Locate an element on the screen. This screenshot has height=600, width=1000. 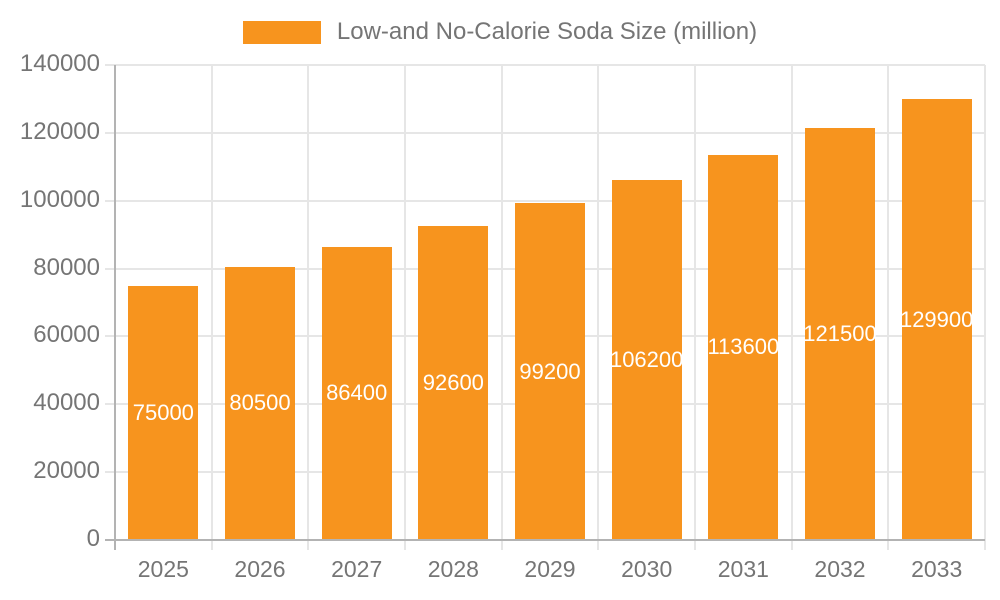
y-tick-label: 20000 is located at coordinates (66, 471).